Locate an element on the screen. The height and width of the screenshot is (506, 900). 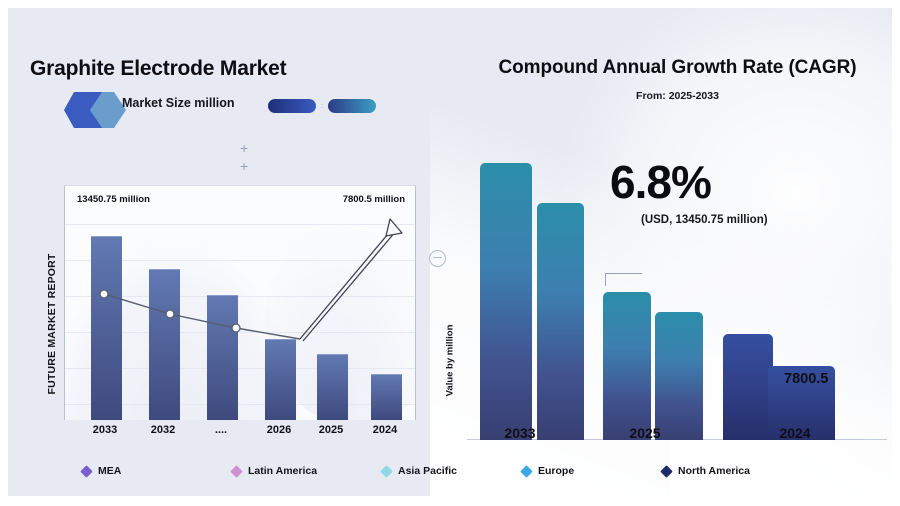
legend-item-latin-america: Latin America is located at coordinates (306, 471).